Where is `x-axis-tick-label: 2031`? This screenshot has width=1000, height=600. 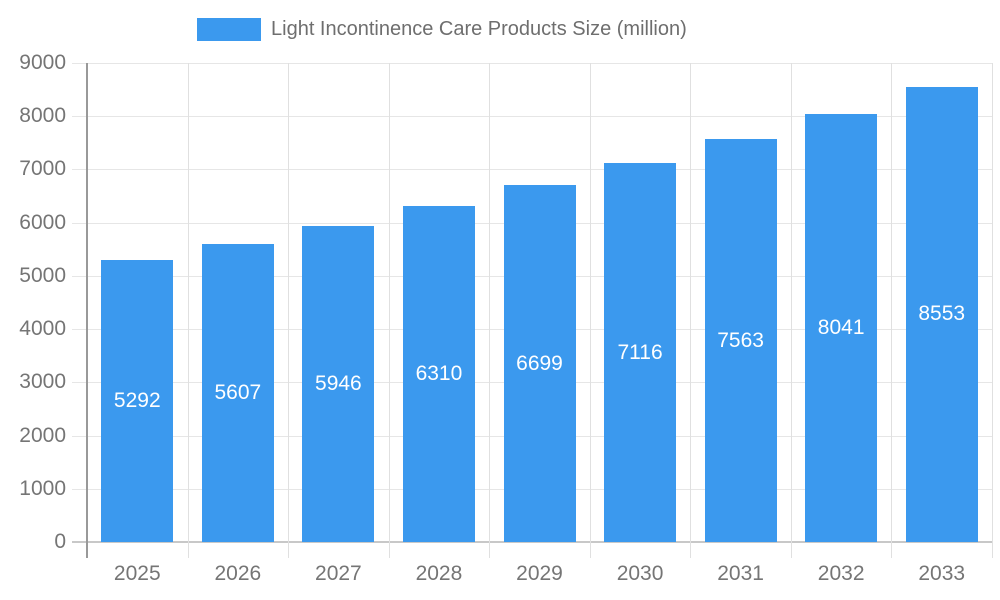 x-axis-tick-label: 2031 is located at coordinates (740, 573).